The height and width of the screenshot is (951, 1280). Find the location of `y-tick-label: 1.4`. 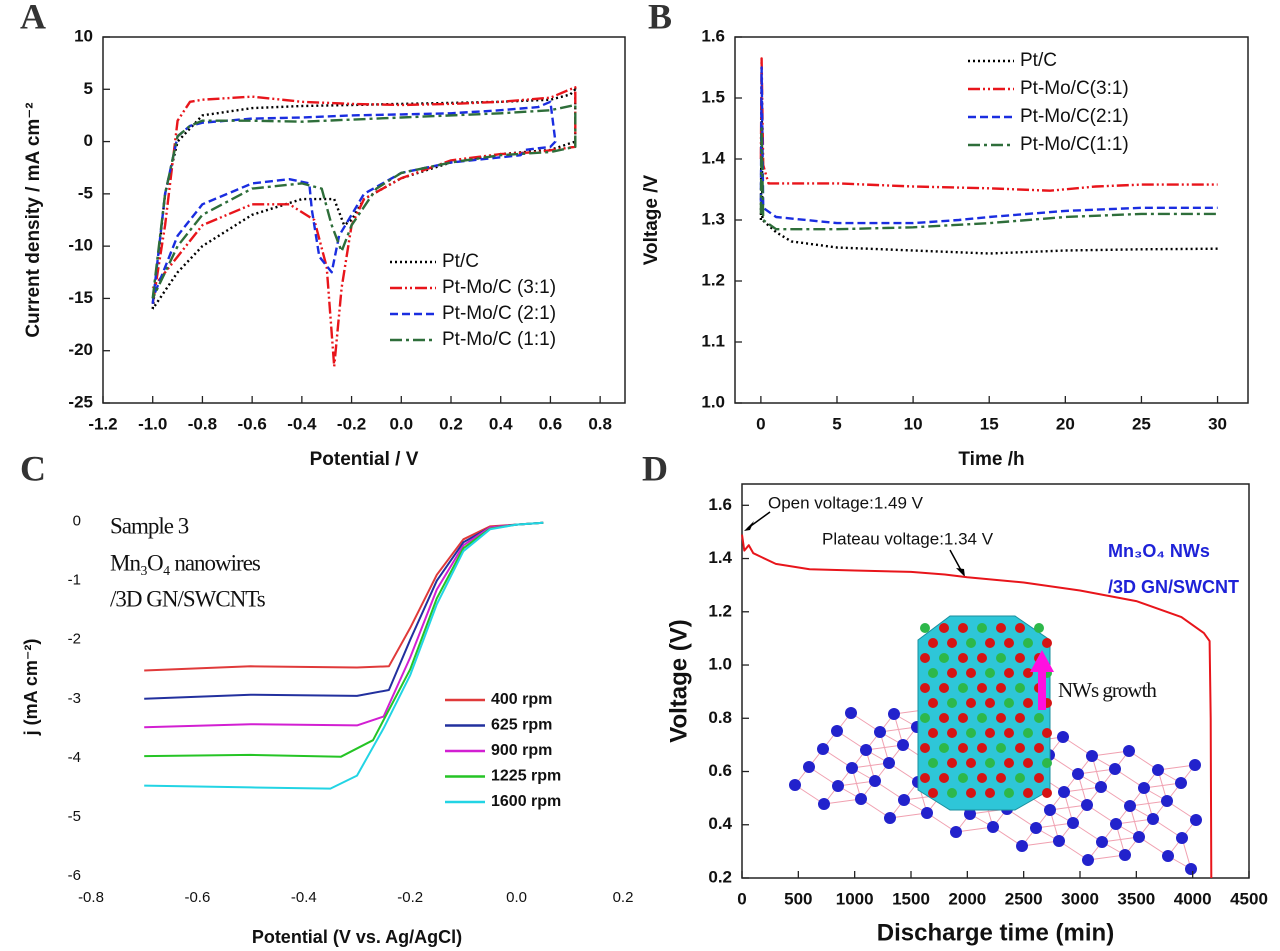

y-tick-label: 1.4 is located at coordinates (713, 157).